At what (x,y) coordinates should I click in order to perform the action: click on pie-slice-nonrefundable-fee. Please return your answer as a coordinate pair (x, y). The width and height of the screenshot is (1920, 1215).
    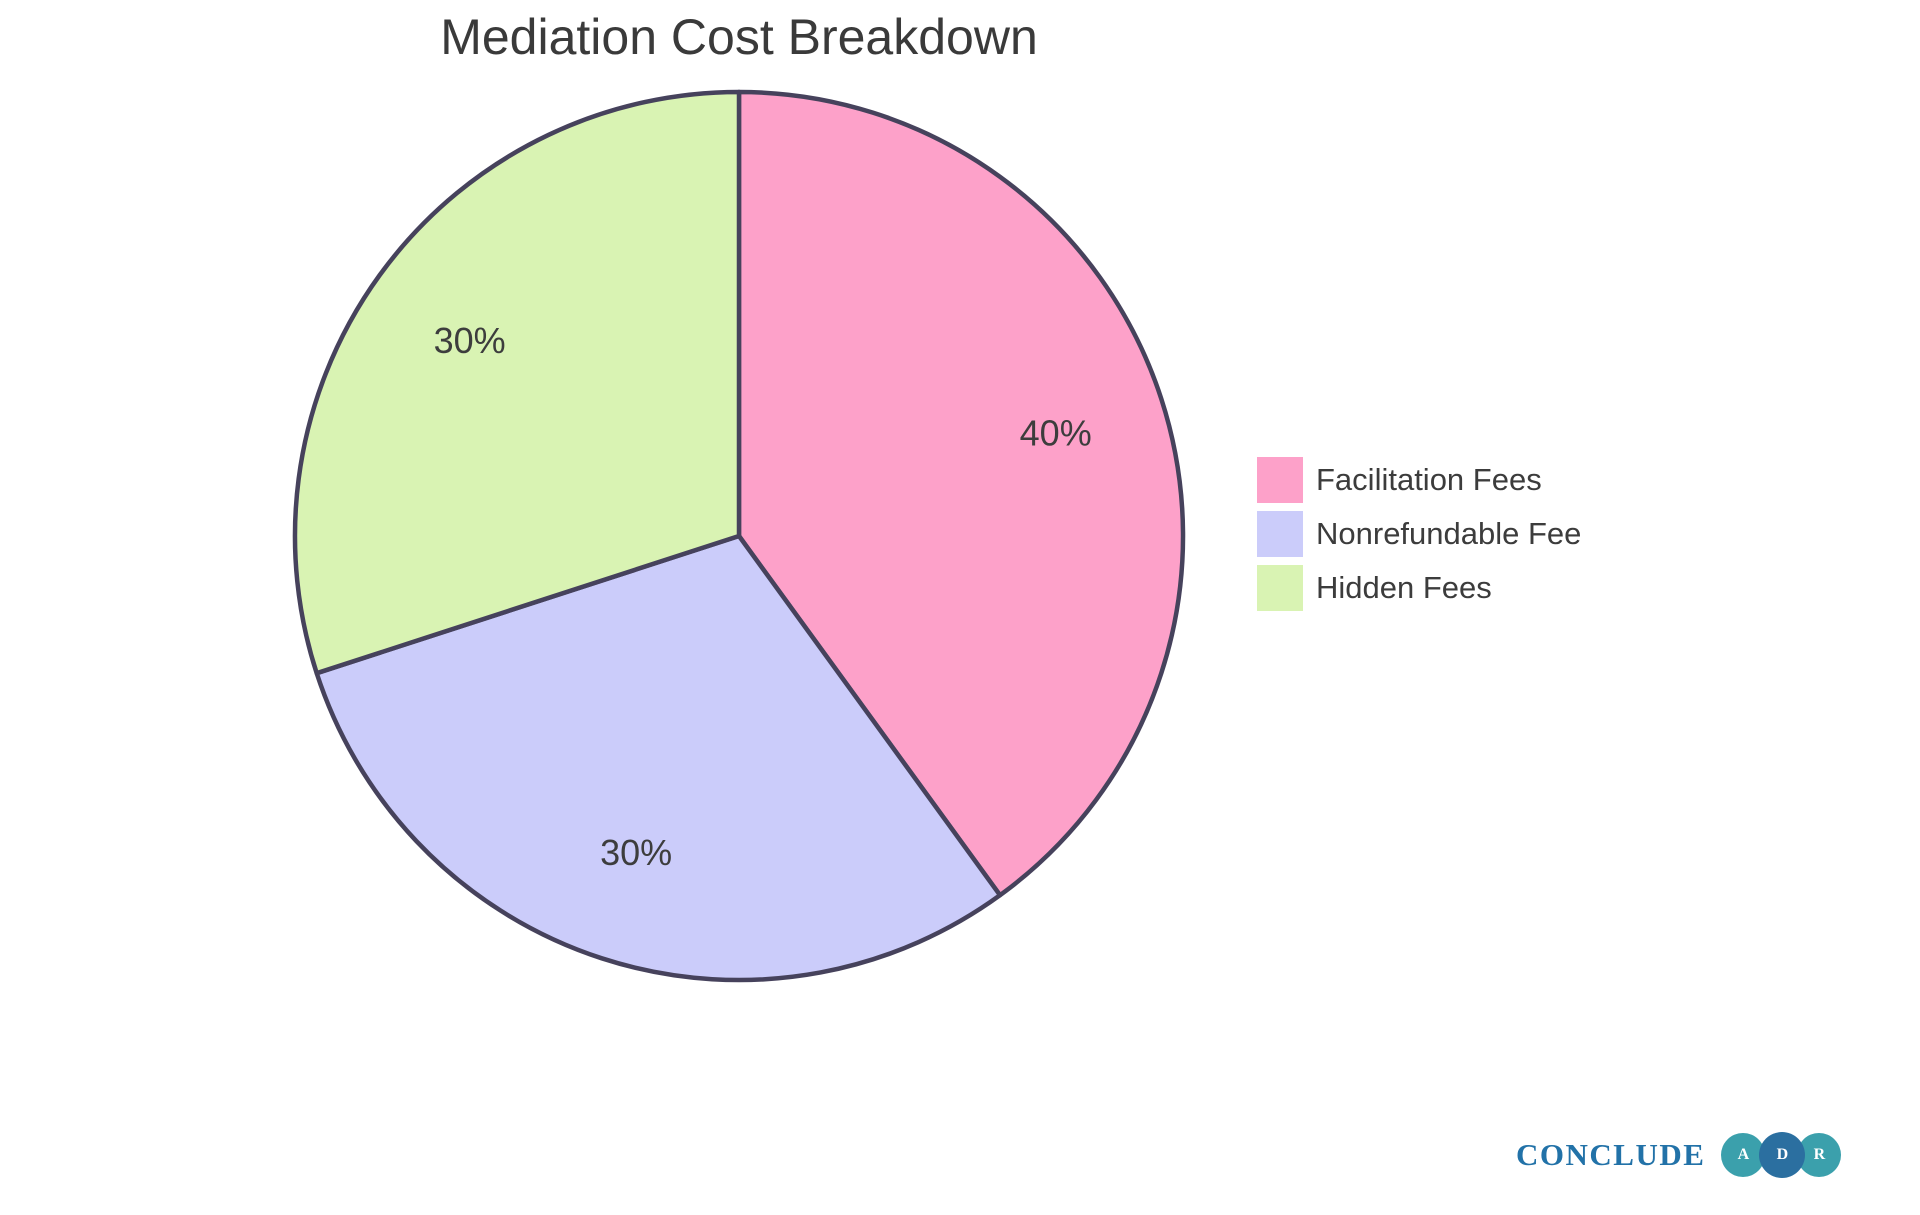
    Looking at the image, I should click on (658, 758).